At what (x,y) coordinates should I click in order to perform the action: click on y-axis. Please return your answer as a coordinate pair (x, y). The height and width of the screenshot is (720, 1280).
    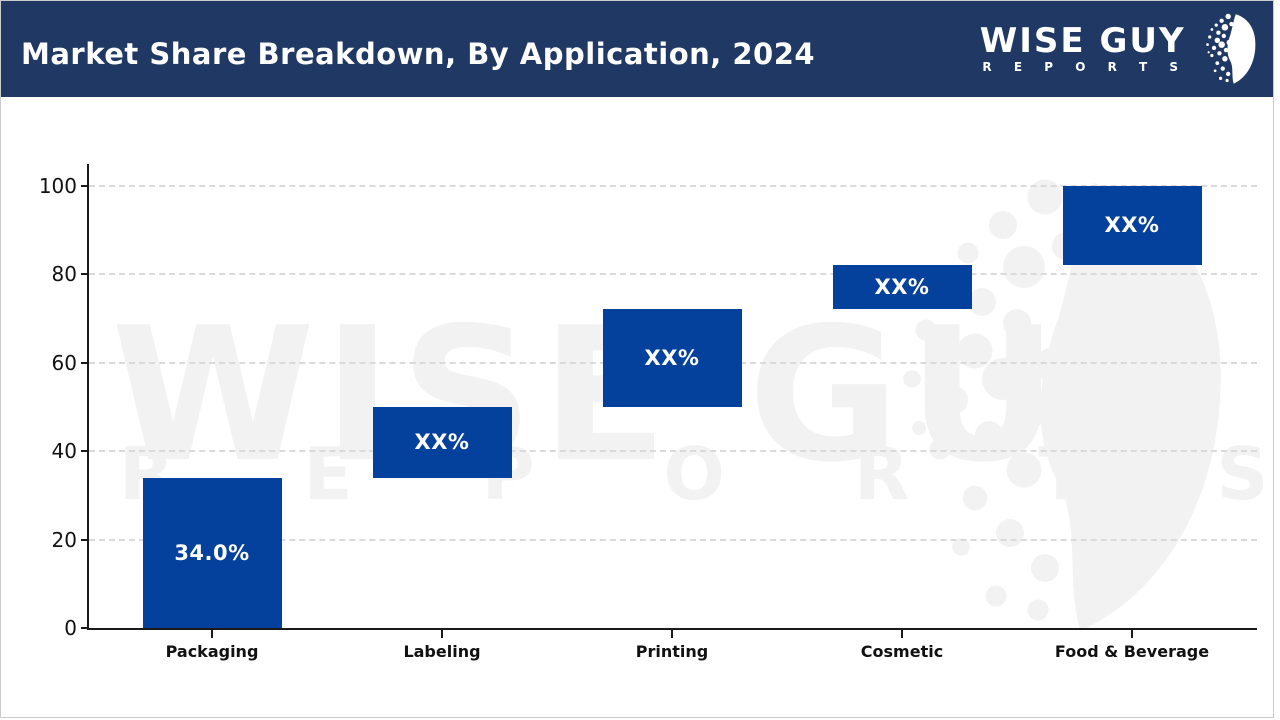
    Looking at the image, I should click on (88, 397).